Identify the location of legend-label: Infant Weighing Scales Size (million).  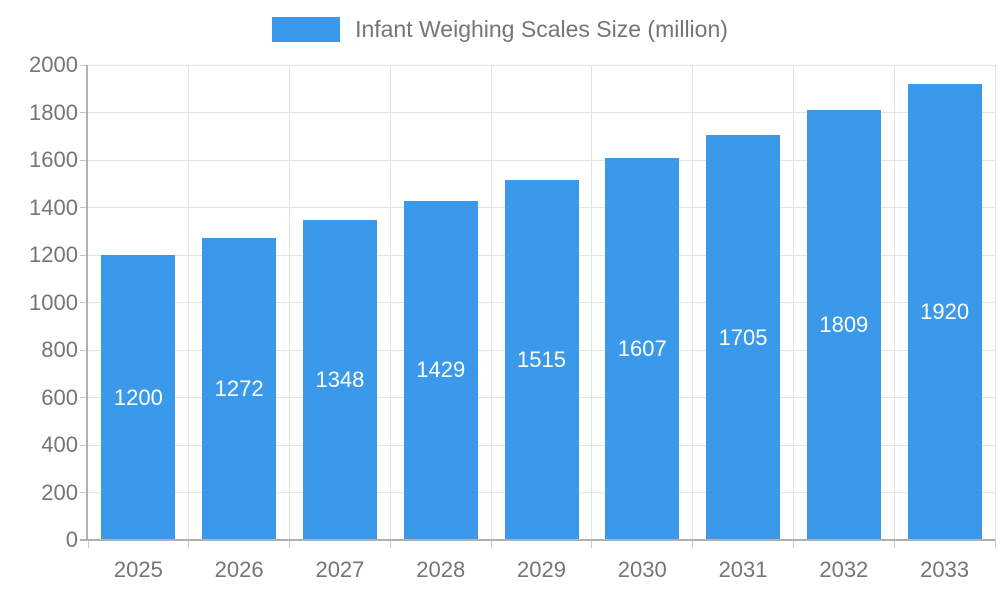
(541, 29).